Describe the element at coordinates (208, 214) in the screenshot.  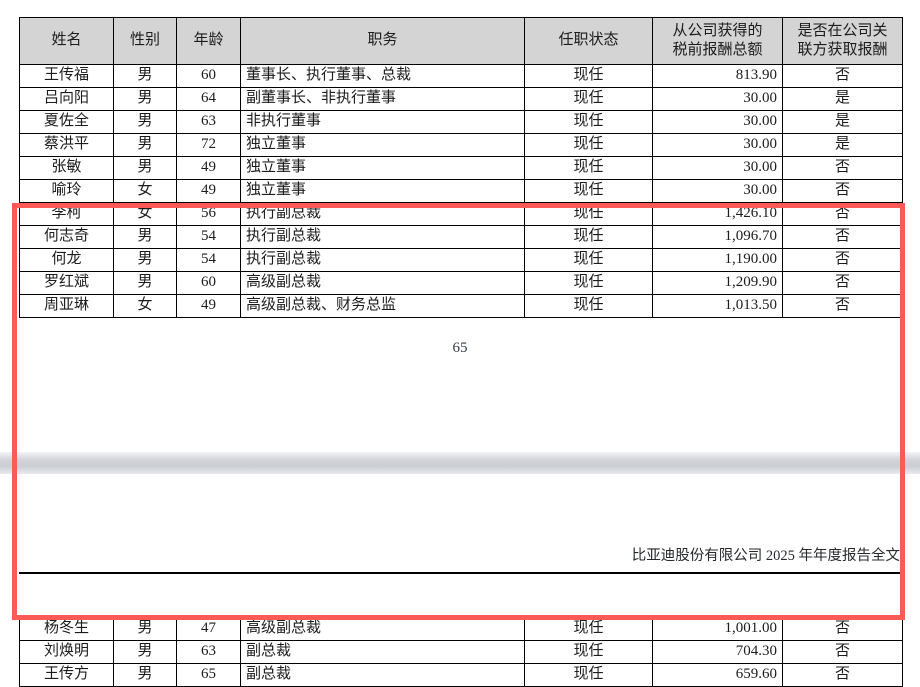
I see `cell-age: 56` at that location.